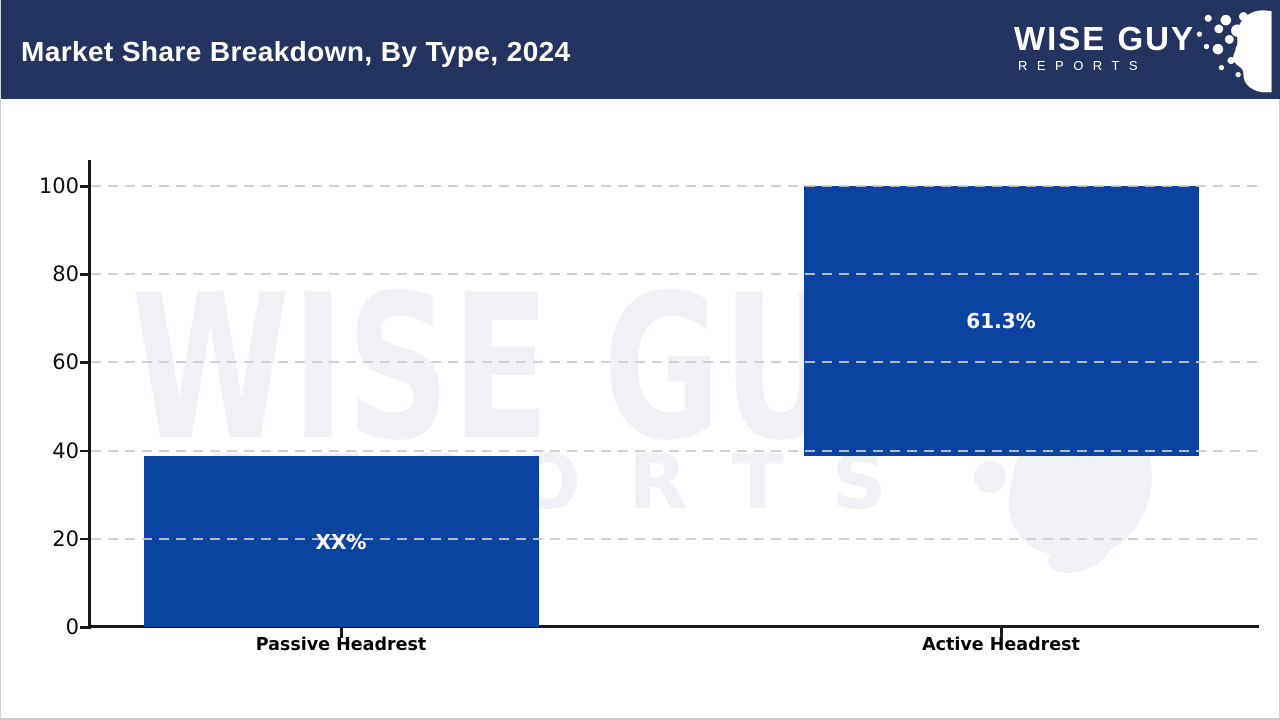 The image size is (1280, 720). What do you see at coordinates (65, 450) in the screenshot?
I see `y-tick-label-40: 40` at bounding box center [65, 450].